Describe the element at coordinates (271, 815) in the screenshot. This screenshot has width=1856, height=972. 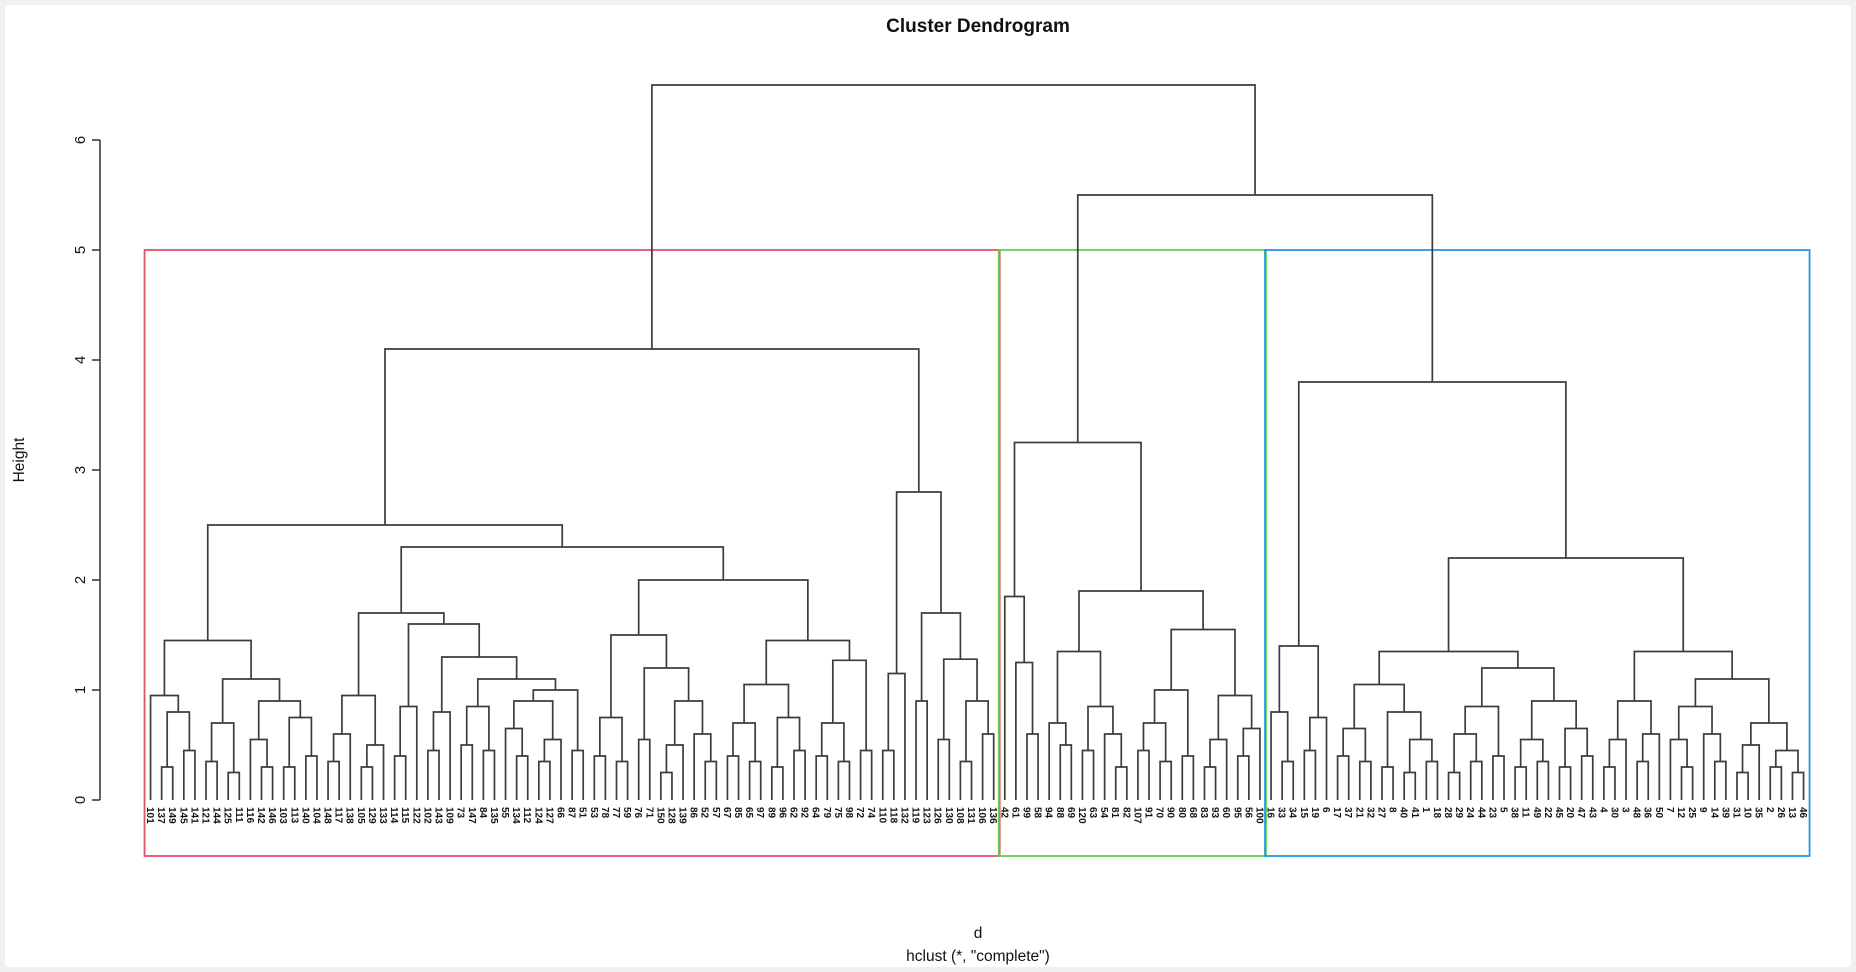
I see `leaf-label: 146` at that location.